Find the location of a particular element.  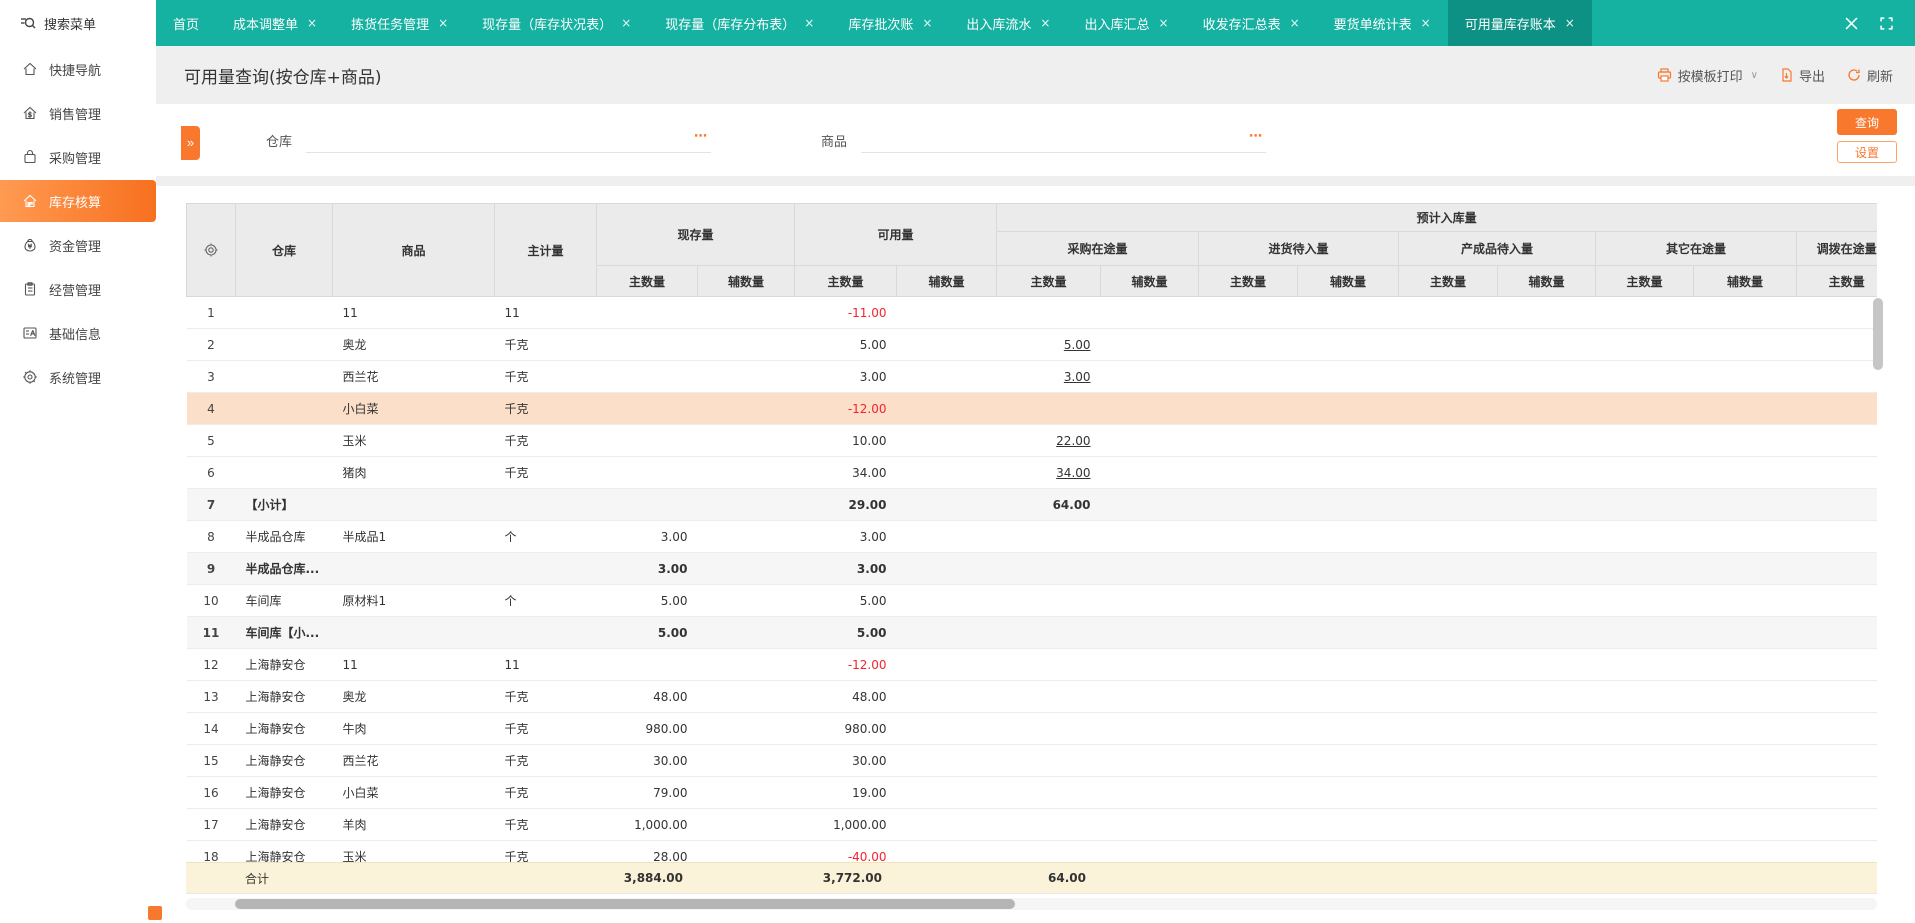

horizontal-scrollbar is located at coordinates (1031, 904).